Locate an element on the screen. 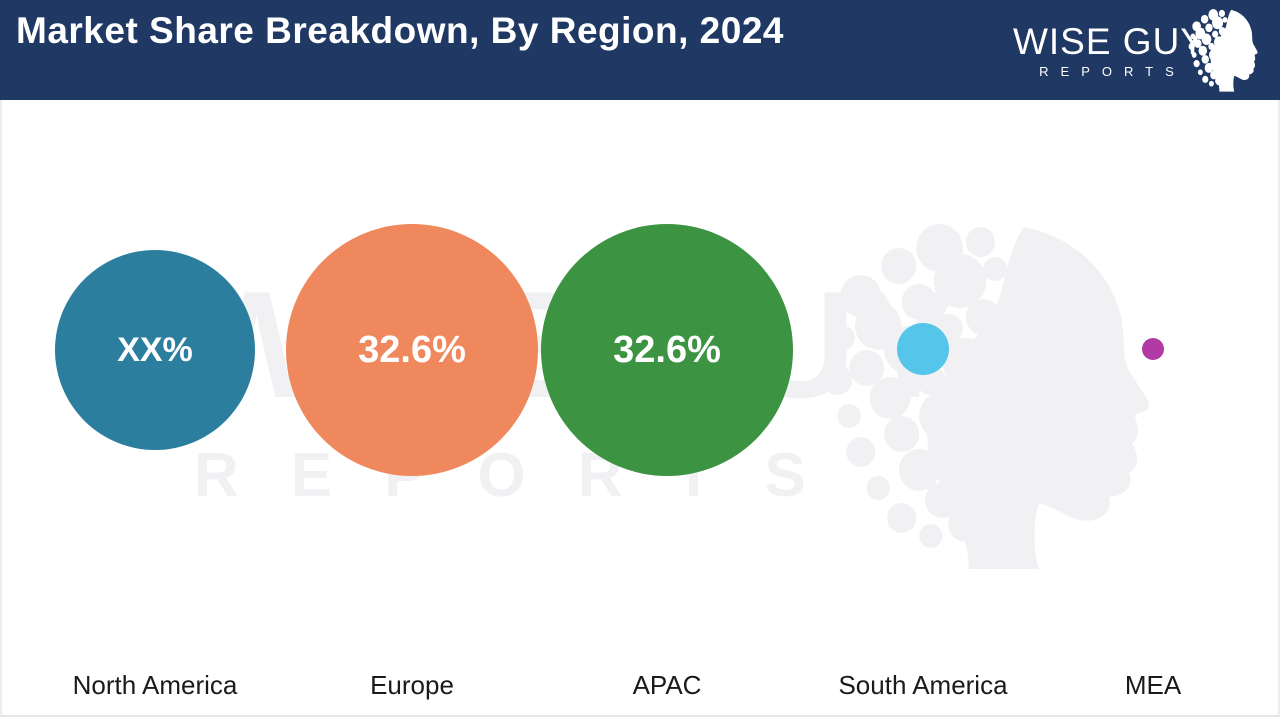 The image size is (1280, 720). bubble-mea is located at coordinates (1153, 349).